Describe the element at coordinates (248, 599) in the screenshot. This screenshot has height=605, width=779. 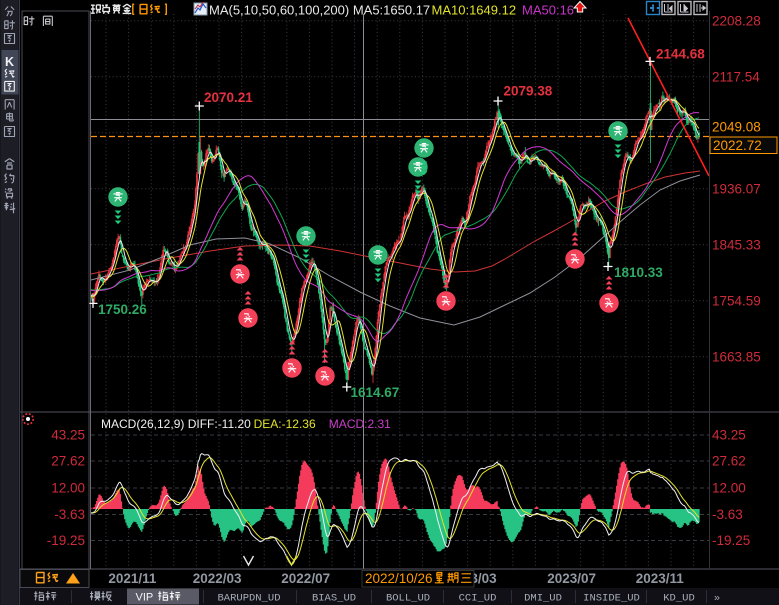
I see `svg-text: BARUPDN_UD` at that location.